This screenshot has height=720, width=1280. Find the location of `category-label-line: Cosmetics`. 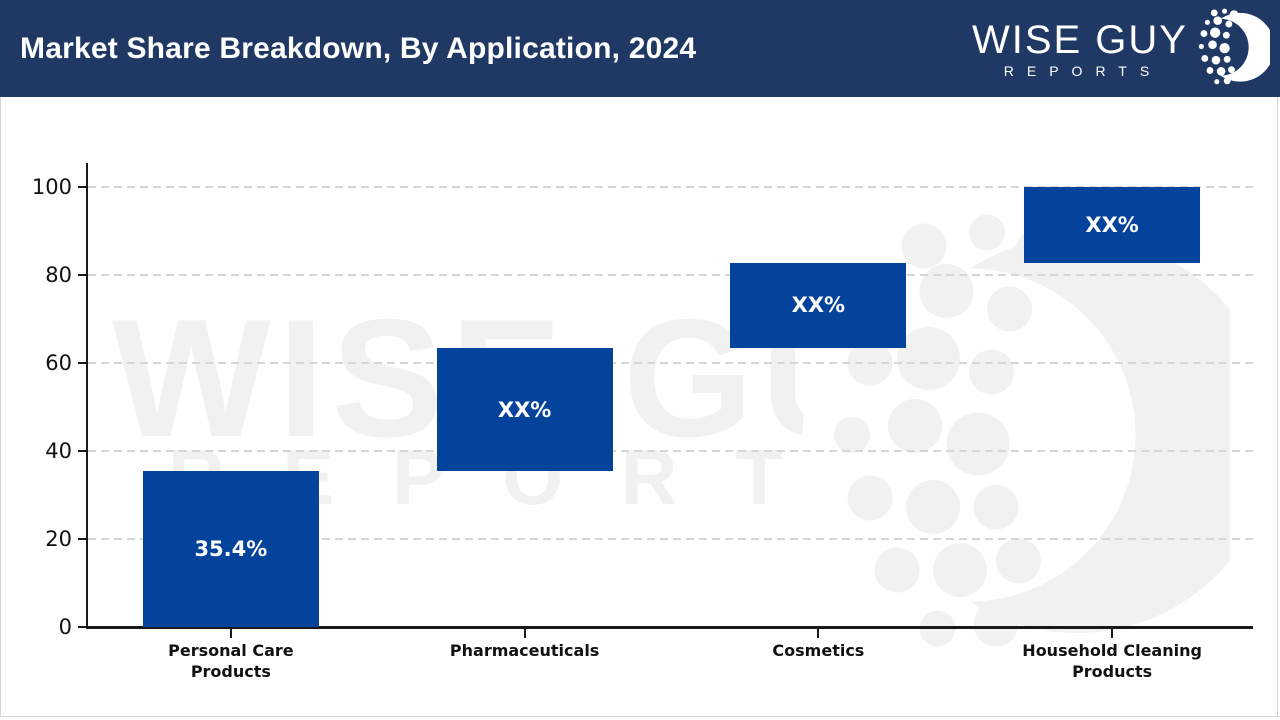

category-label-line: Cosmetics is located at coordinates (818, 650).